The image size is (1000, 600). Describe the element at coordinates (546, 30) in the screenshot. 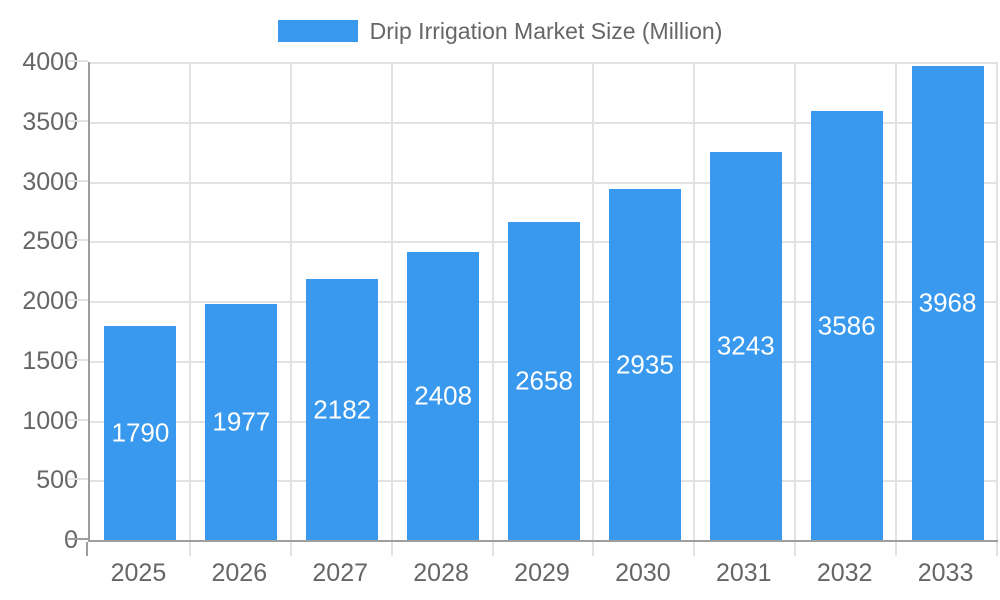

I see `legend-label: Drip Irrigation Market Size (Million)` at that location.